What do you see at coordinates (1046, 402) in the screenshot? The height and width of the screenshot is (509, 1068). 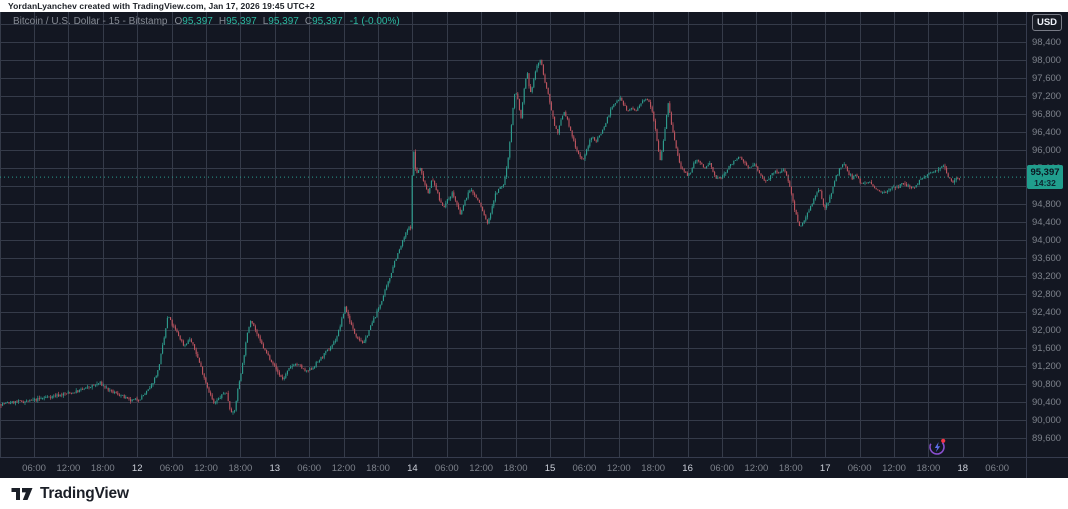 I see `svg-text: 90,400` at bounding box center [1046, 402].